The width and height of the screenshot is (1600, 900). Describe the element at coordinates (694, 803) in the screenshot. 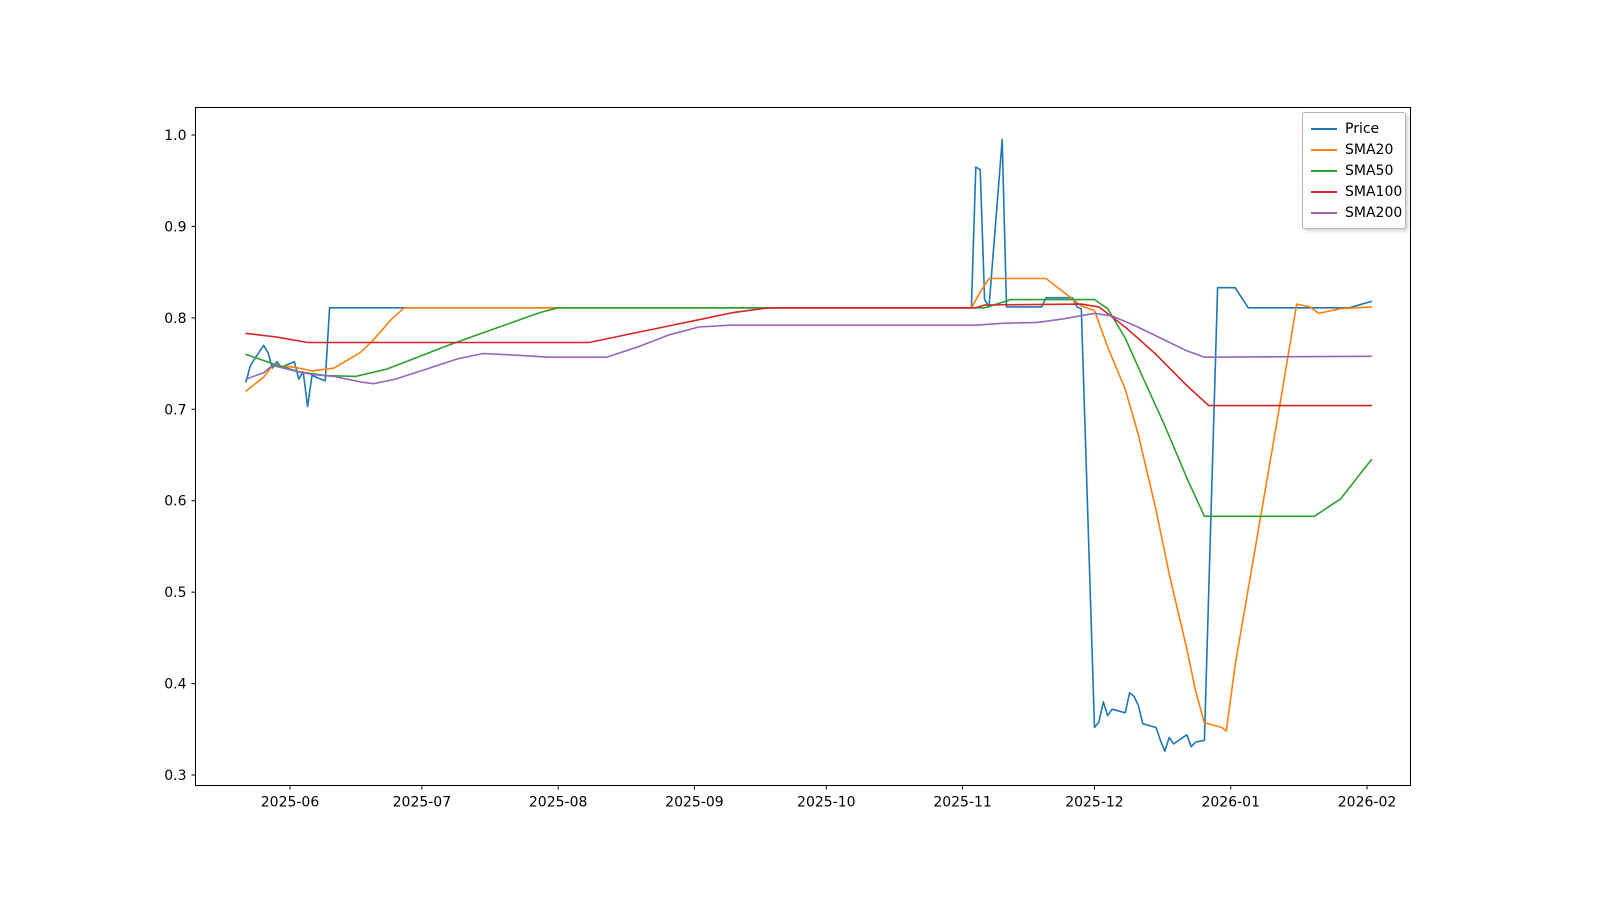

I see `x-tick-label: 2025-09` at that location.